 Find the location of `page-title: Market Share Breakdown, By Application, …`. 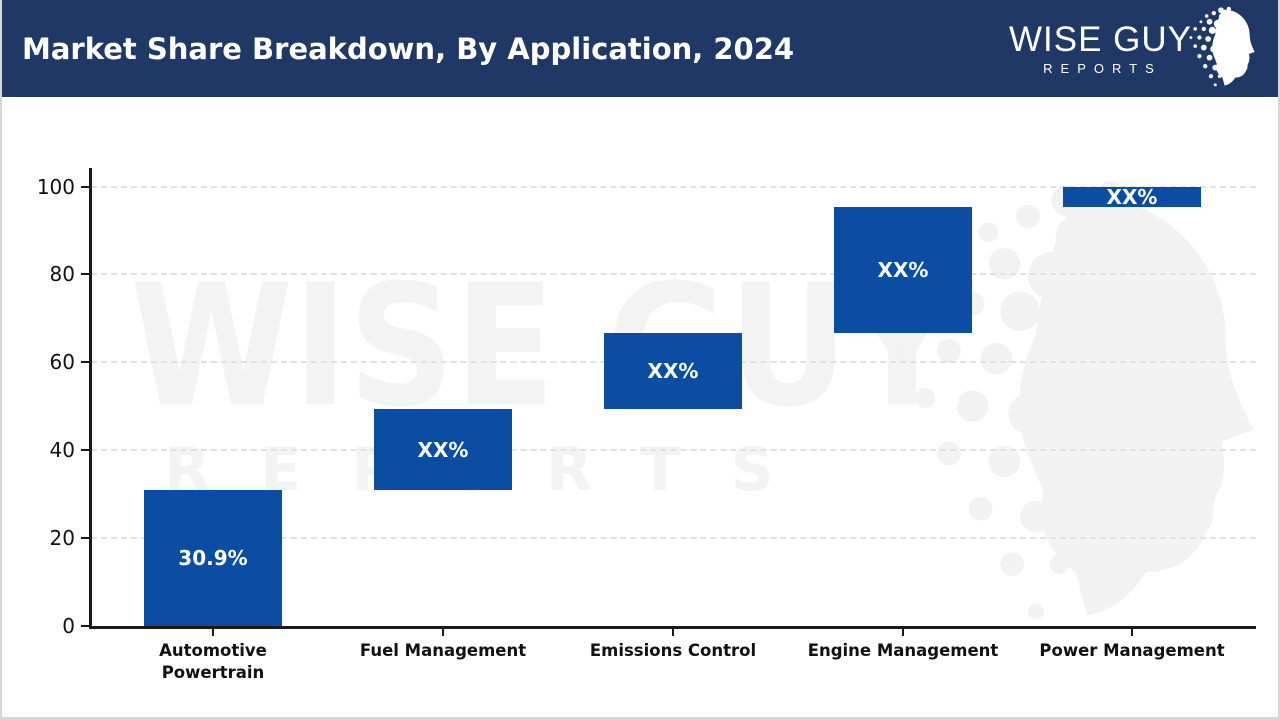

page-title: Market Share Breakdown, By Application, … is located at coordinates (408, 48).